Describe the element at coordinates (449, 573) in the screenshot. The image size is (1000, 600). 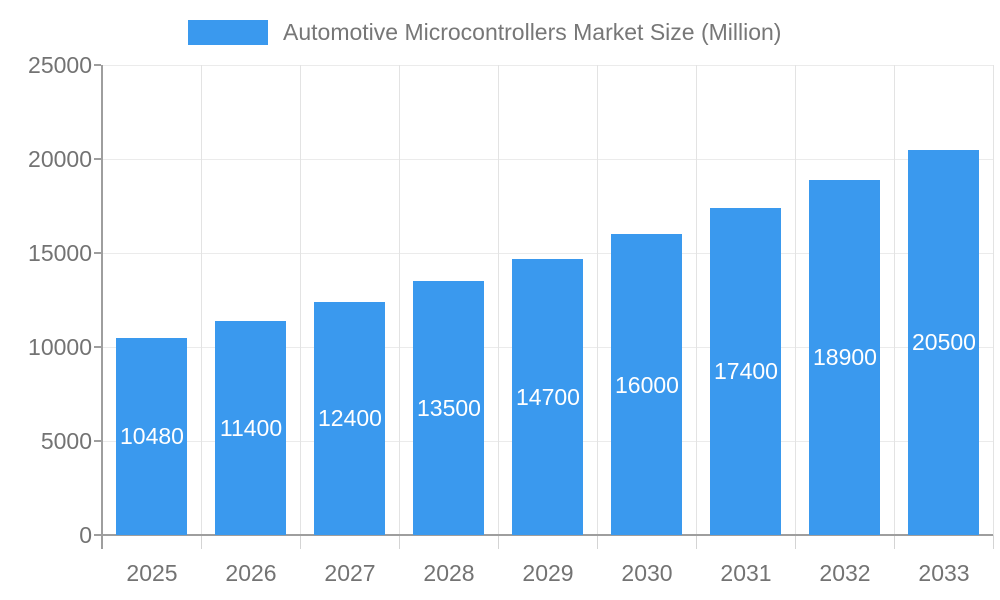
I see `x-axis-tick-label: 2028` at that location.